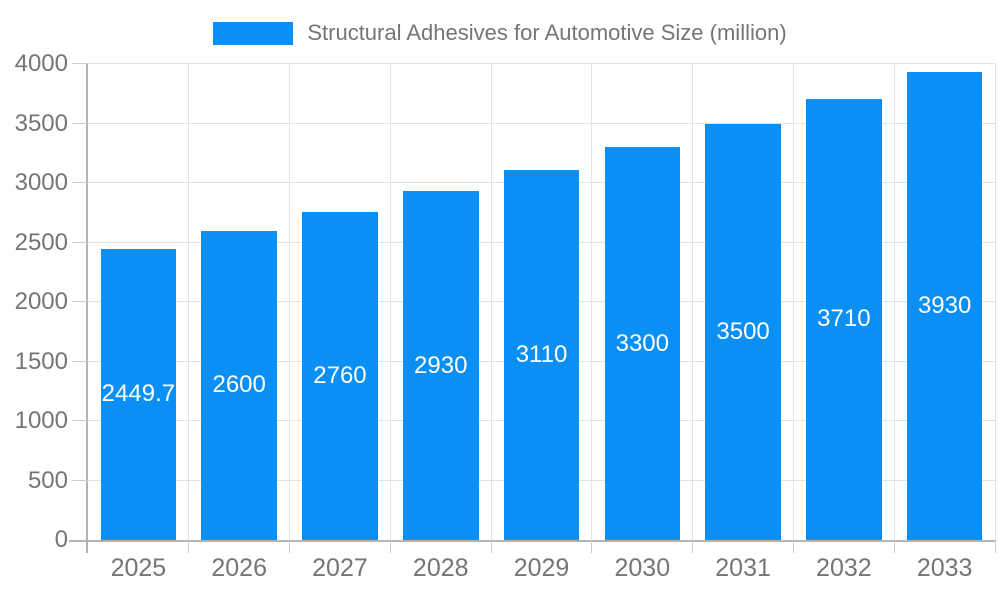  Describe the element at coordinates (41, 63) in the screenshot. I see `y-axis-label: 4000` at that location.